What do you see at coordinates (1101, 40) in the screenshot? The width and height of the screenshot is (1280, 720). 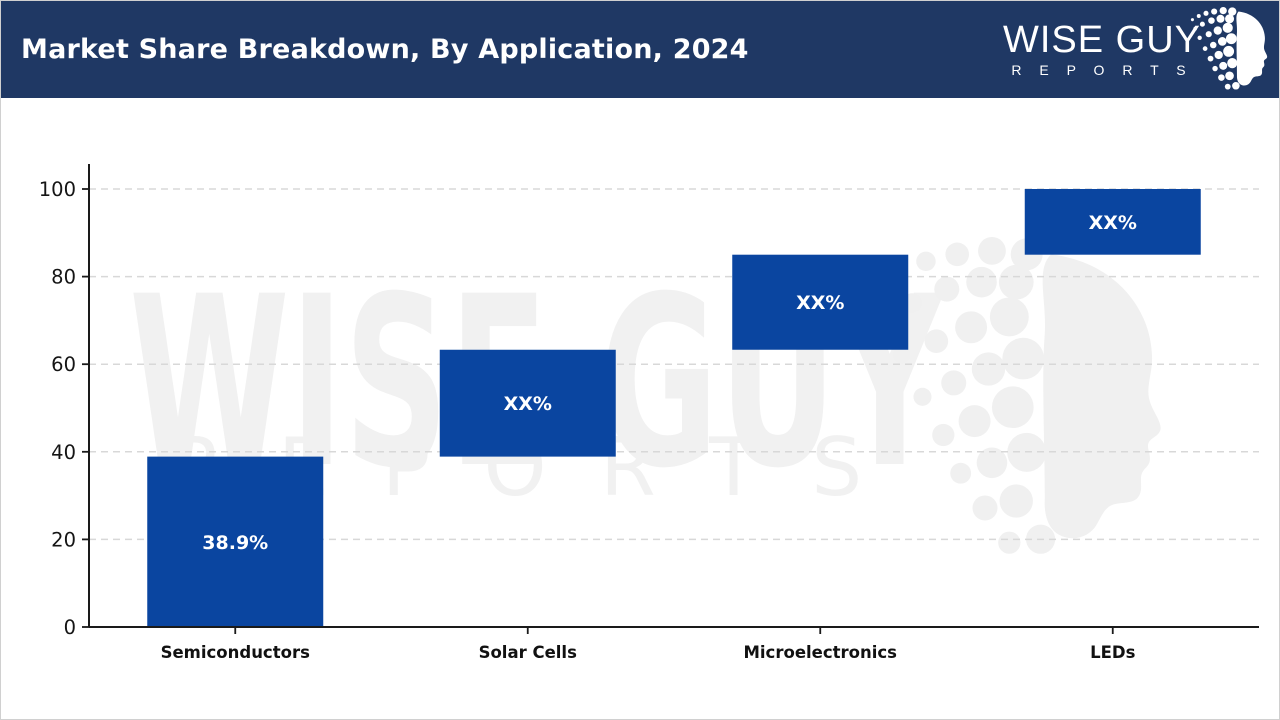 I see `logo-wordmark-line1: WISE GUY` at bounding box center [1101, 40].